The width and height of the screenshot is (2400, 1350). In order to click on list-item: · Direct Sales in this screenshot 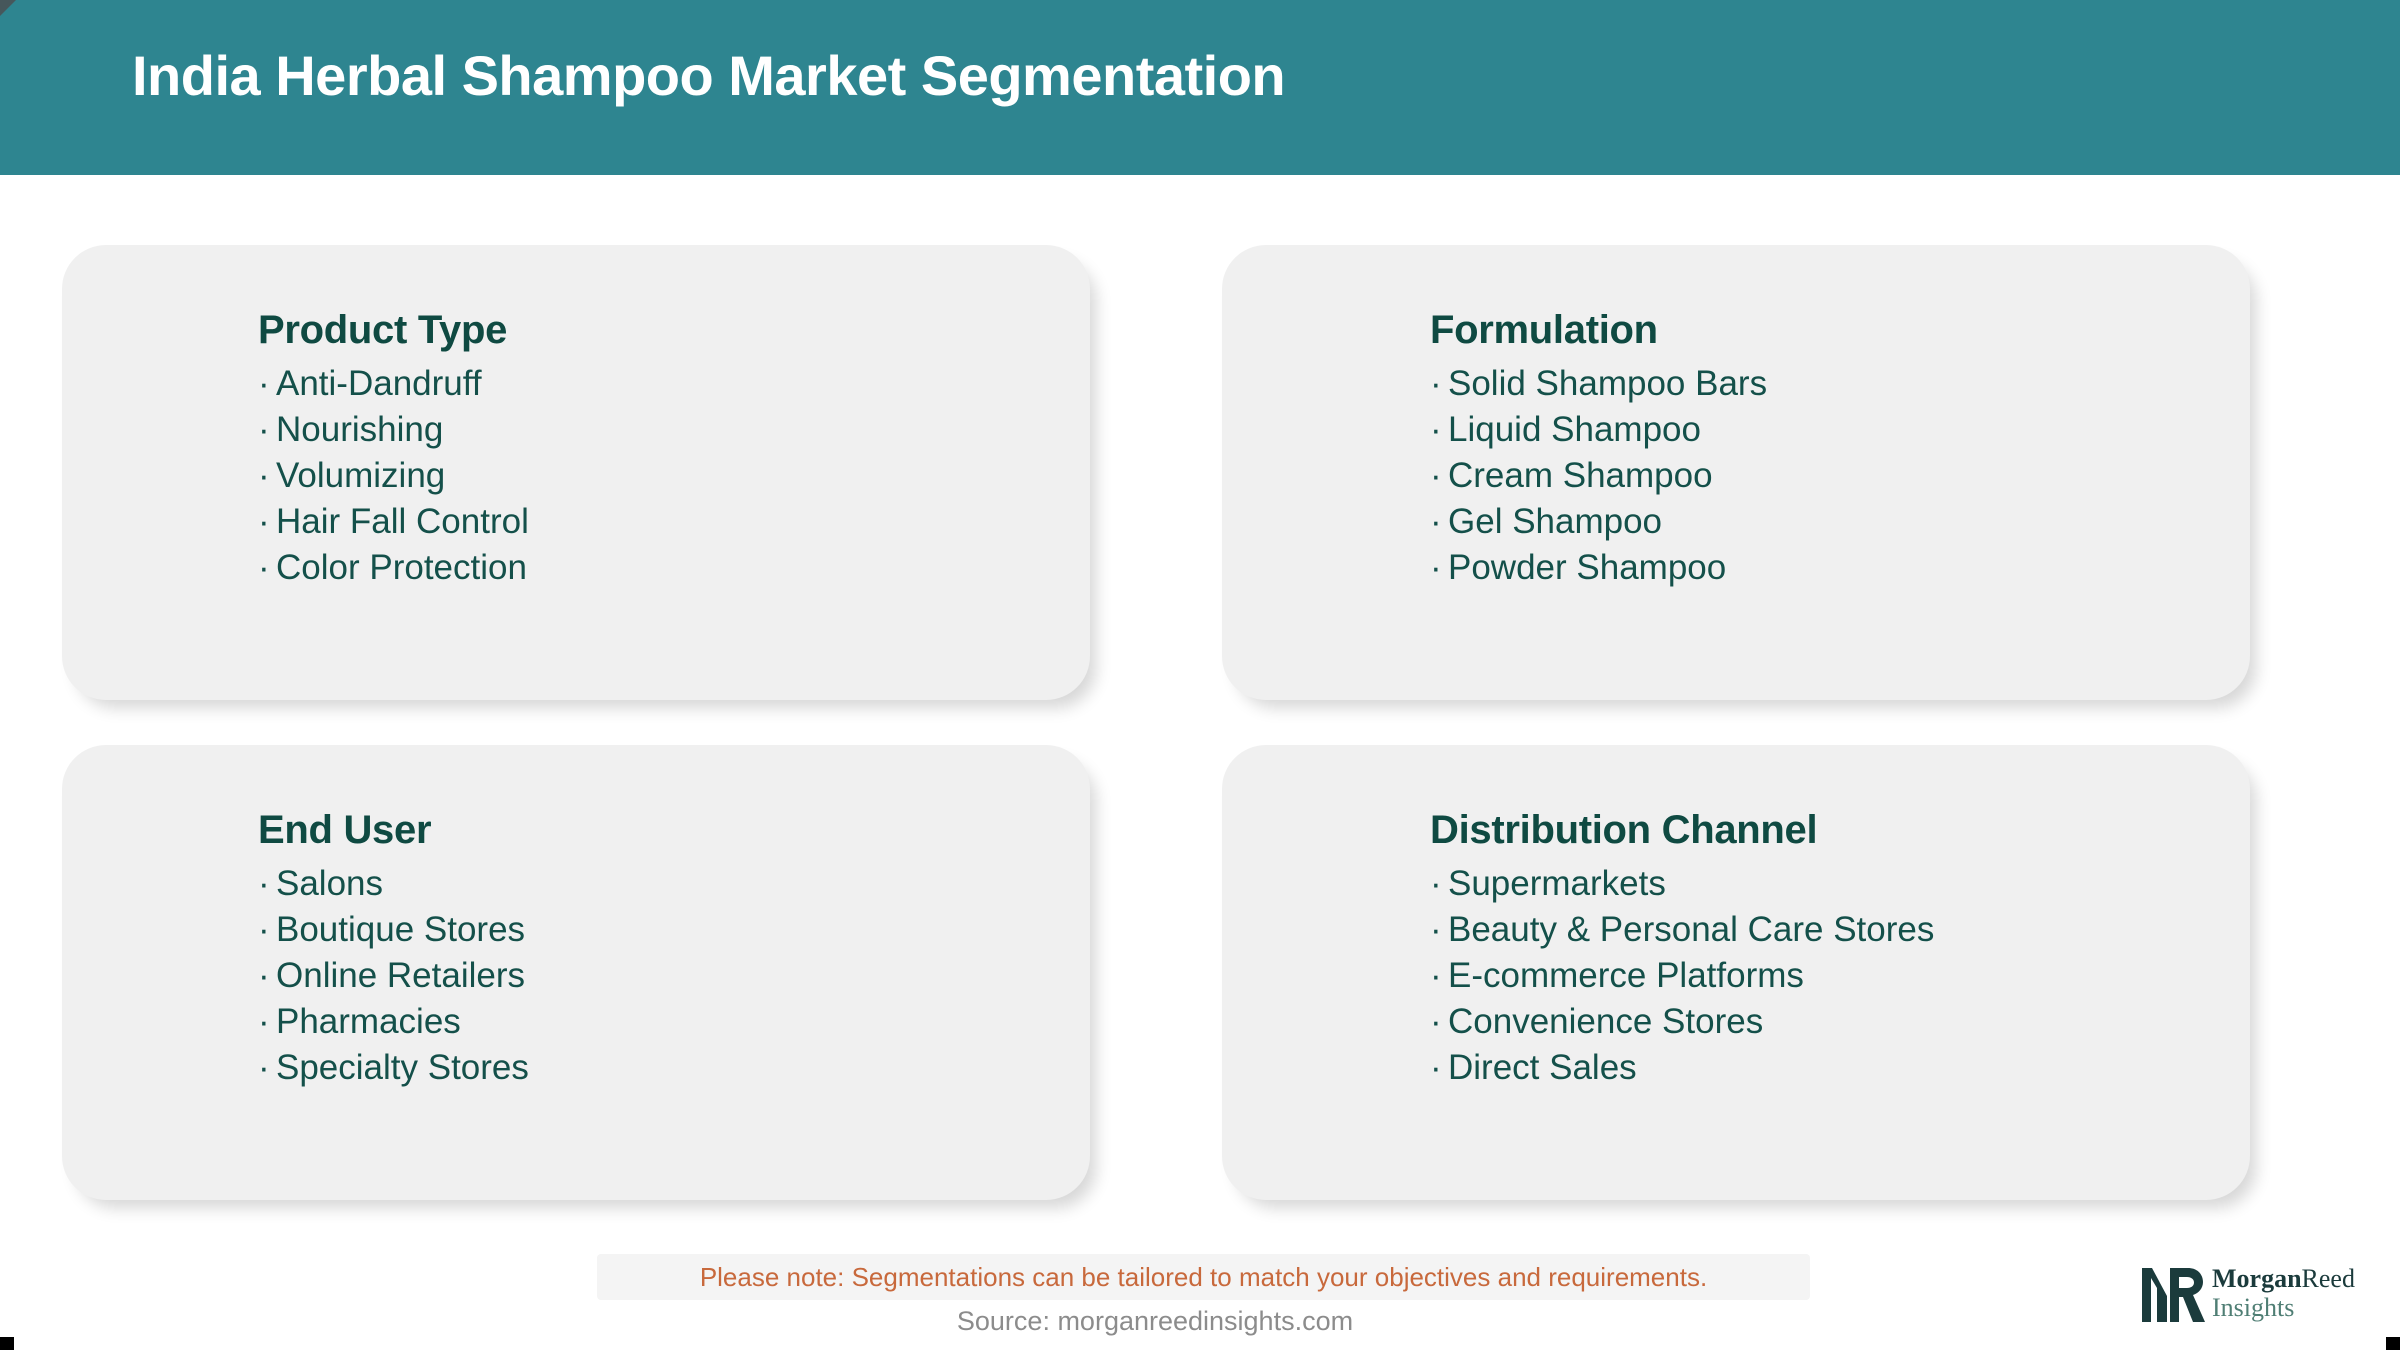, I will do `click(1820, 1068)`.